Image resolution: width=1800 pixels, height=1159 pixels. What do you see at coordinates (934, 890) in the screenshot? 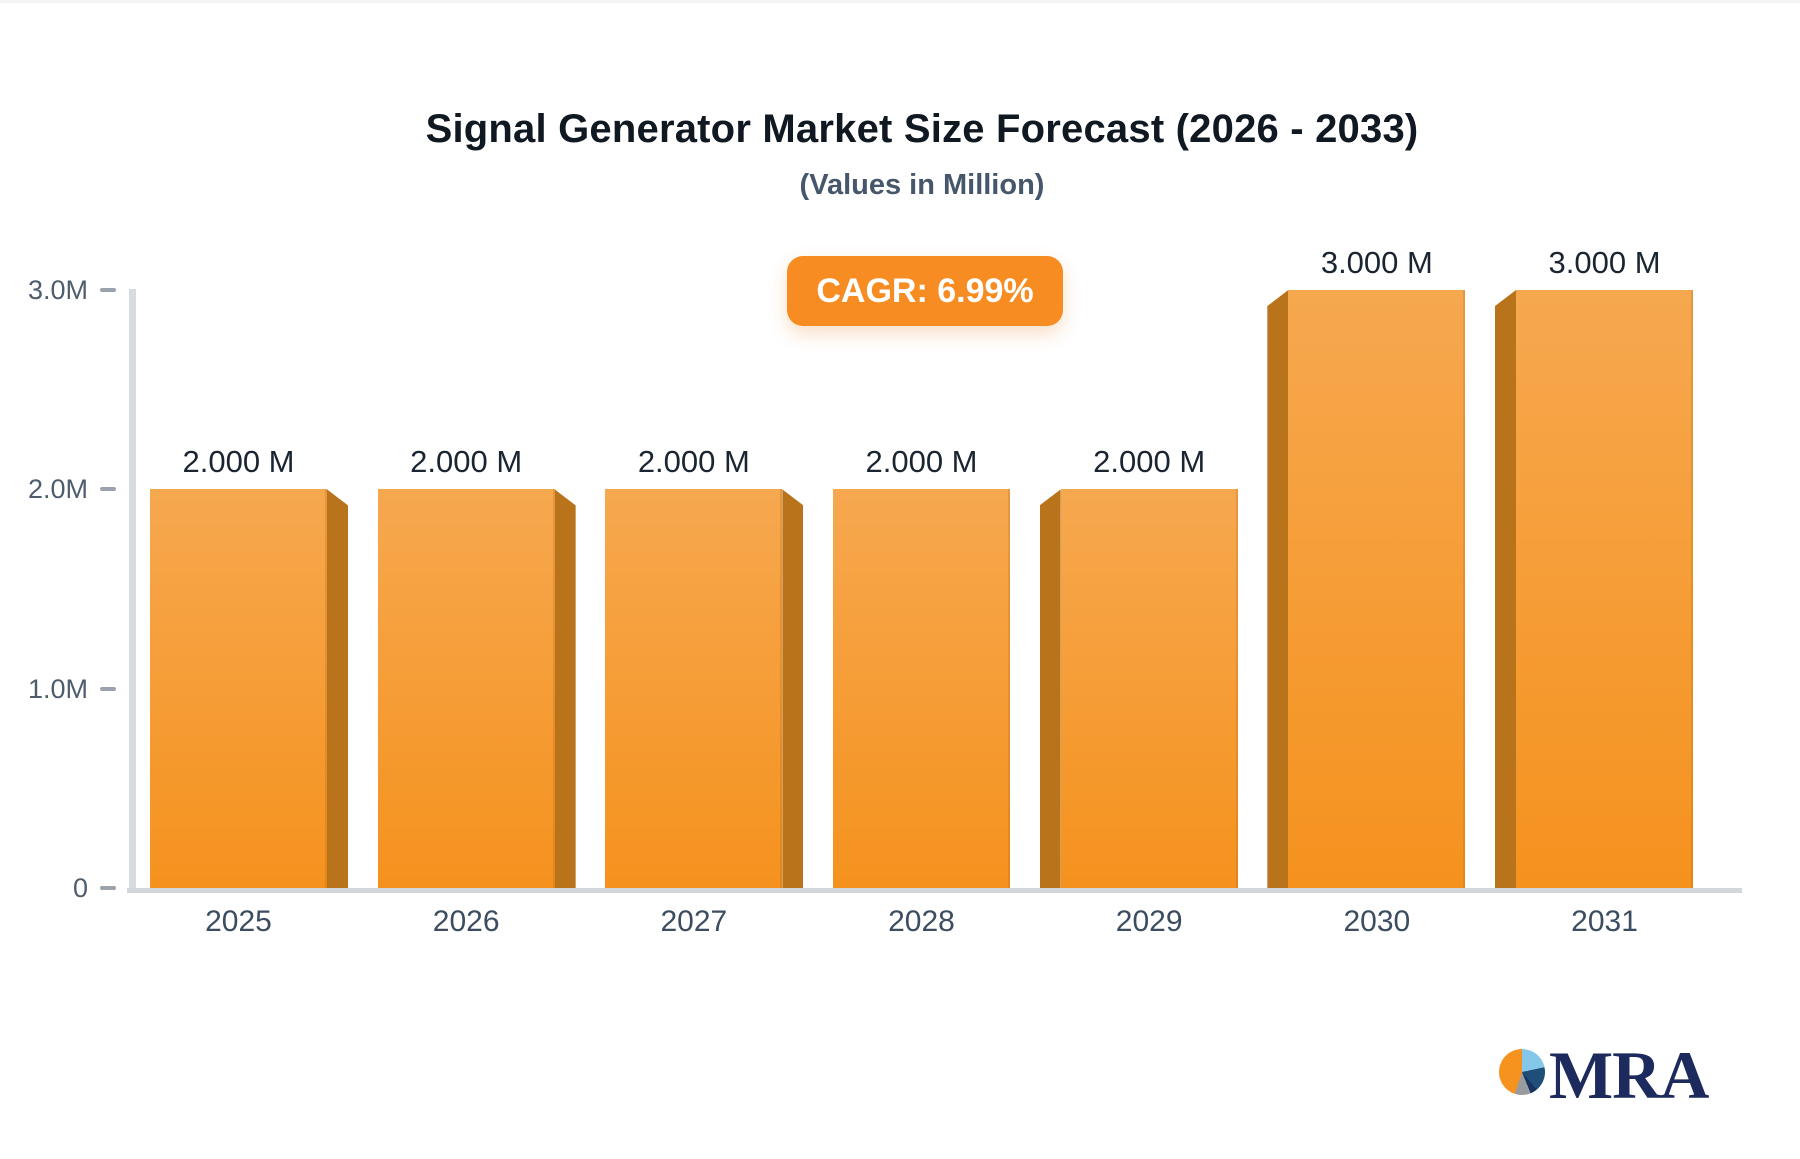
I see `x-axis-line` at bounding box center [934, 890].